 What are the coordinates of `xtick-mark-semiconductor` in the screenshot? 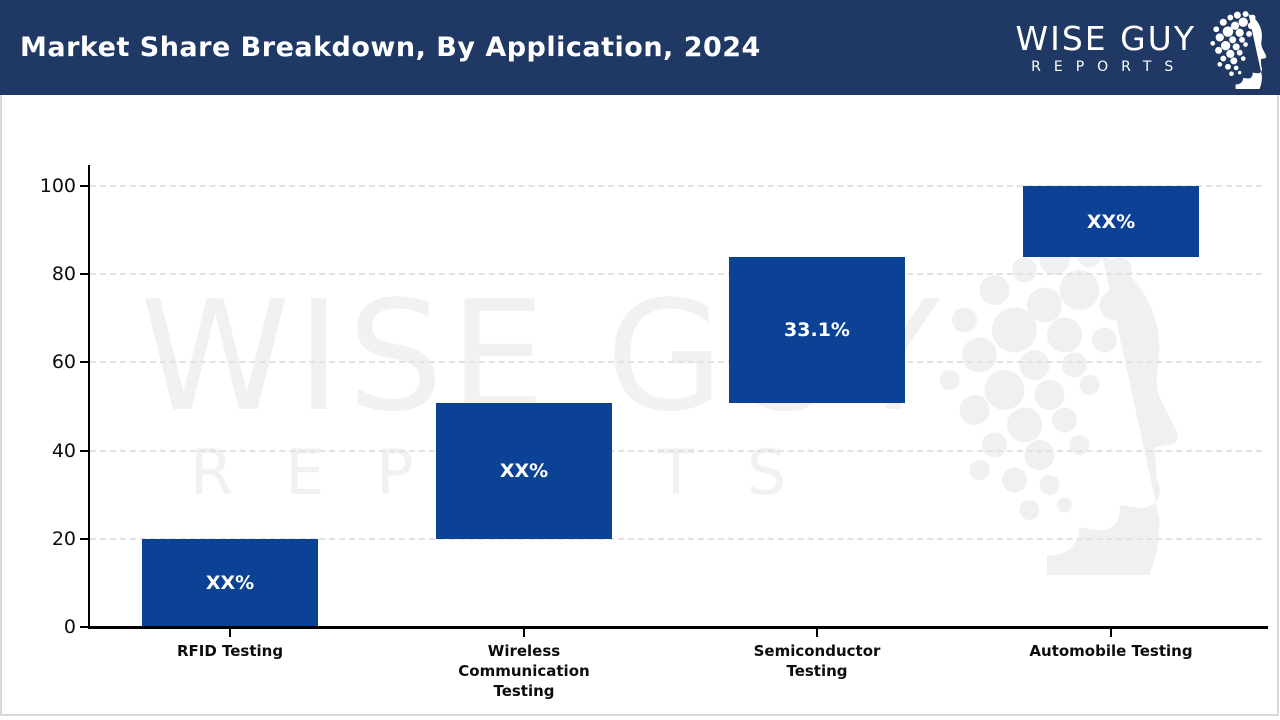 It's located at (817, 633).